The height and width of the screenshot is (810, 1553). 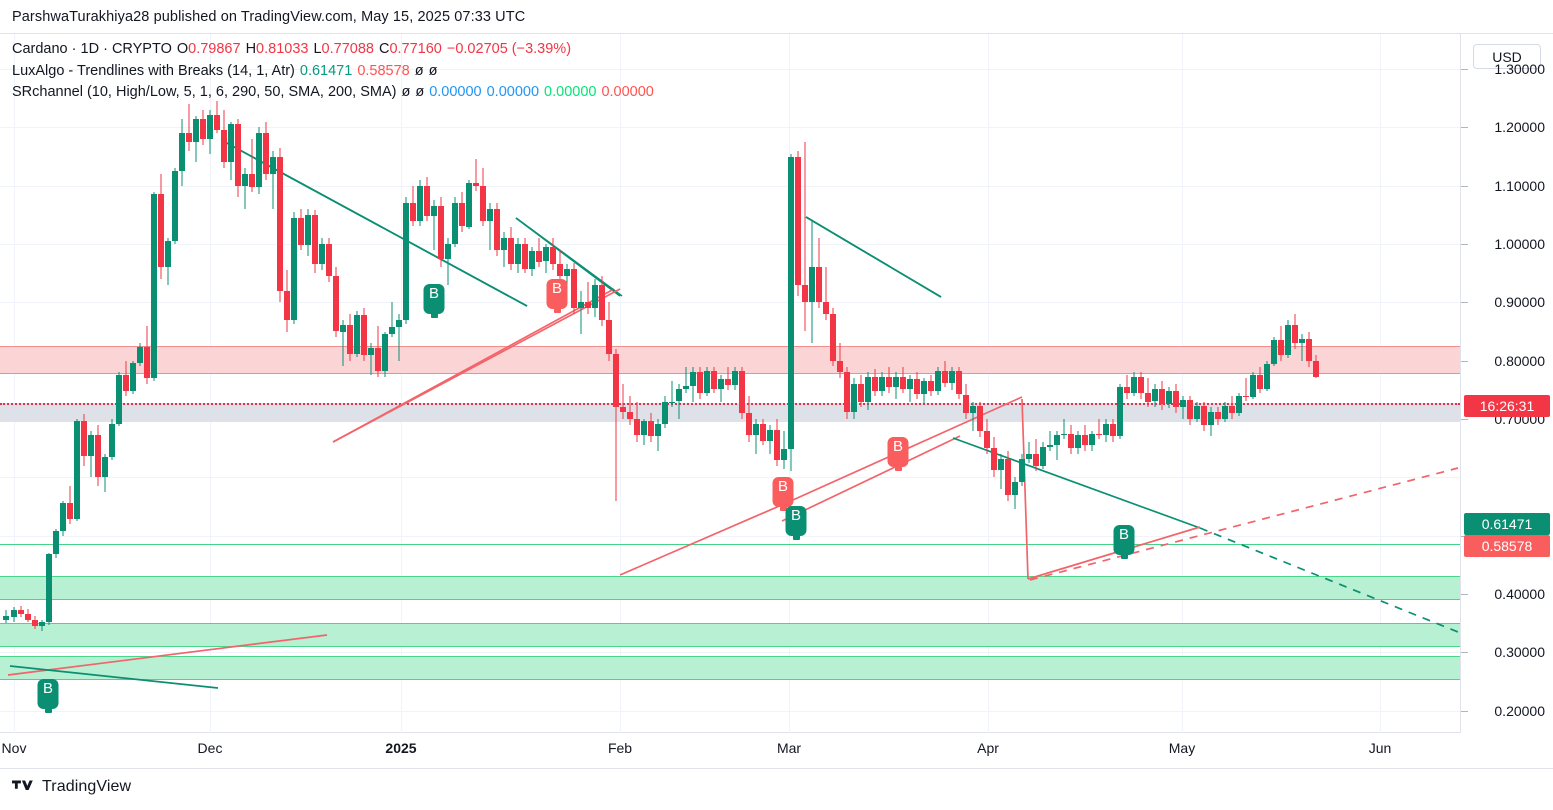 I want to click on luxalgo-upper-price-chip: 0.61471, so click(x=1507, y=524).